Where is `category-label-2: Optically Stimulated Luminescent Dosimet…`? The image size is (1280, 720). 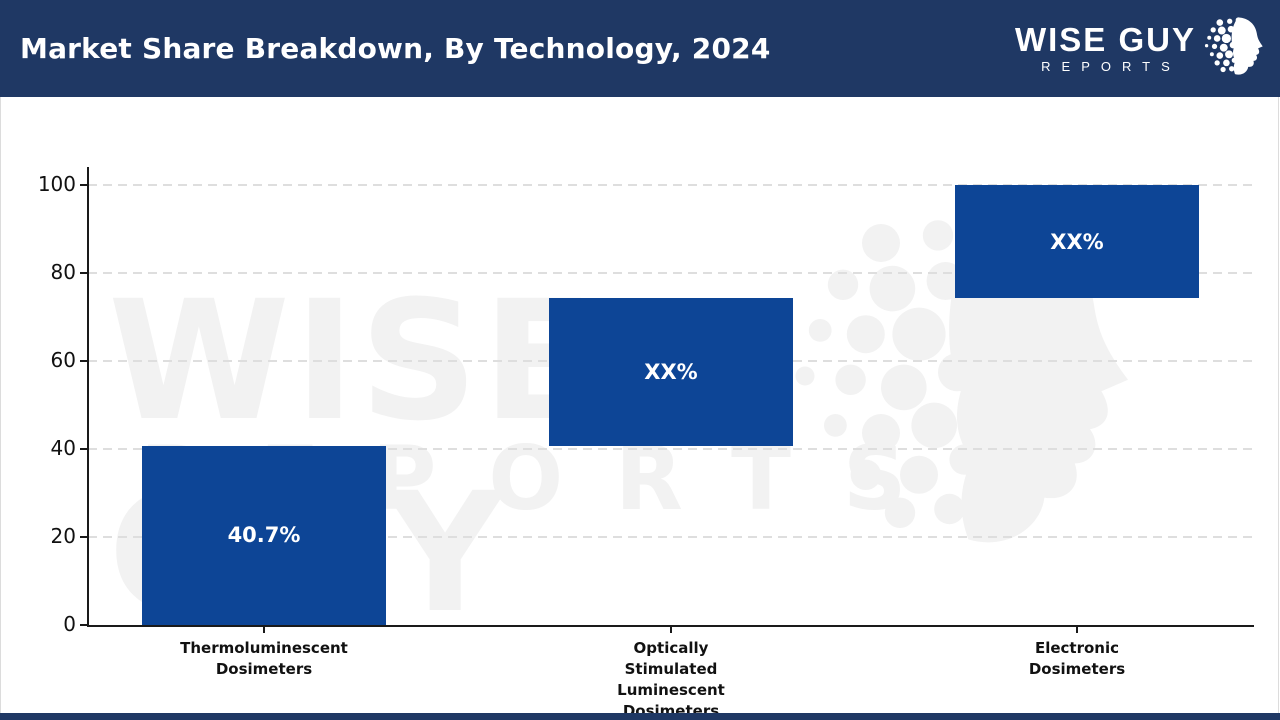 category-label-2: Optically Stimulated Luminescent Dosimet… is located at coordinates (671, 679).